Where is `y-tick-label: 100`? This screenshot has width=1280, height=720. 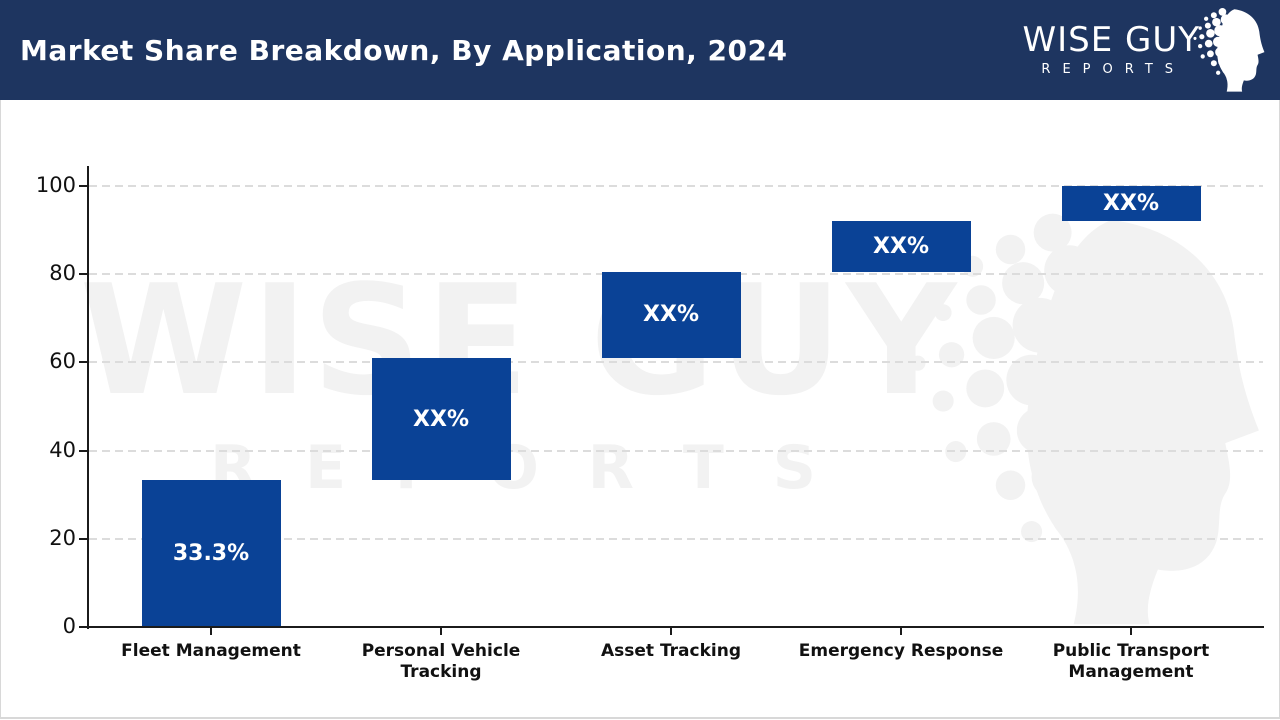 y-tick-label: 100 is located at coordinates (55, 185).